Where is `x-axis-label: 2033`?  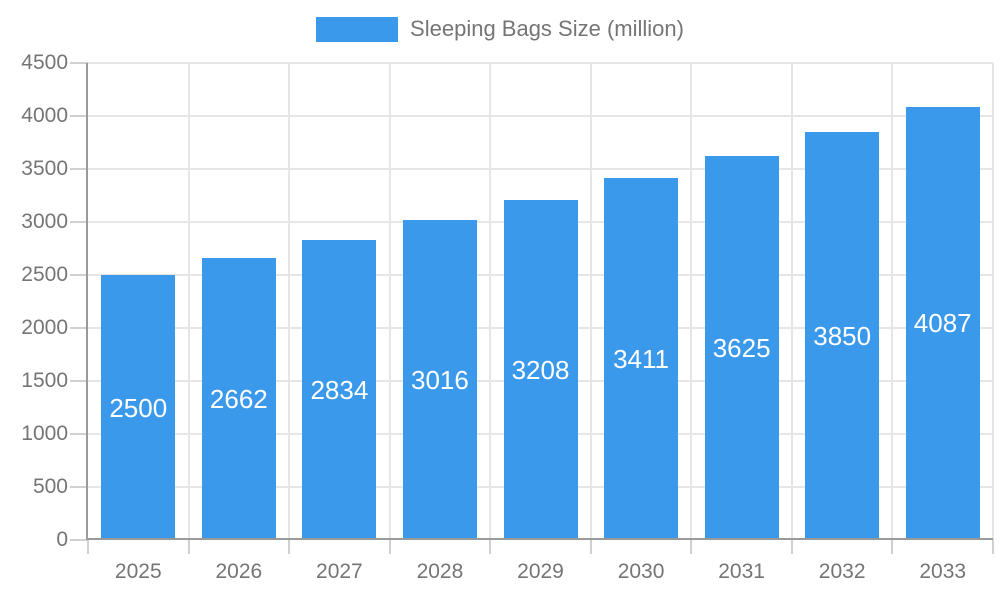 x-axis-label: 2033 is located at coordinates (943, 571).